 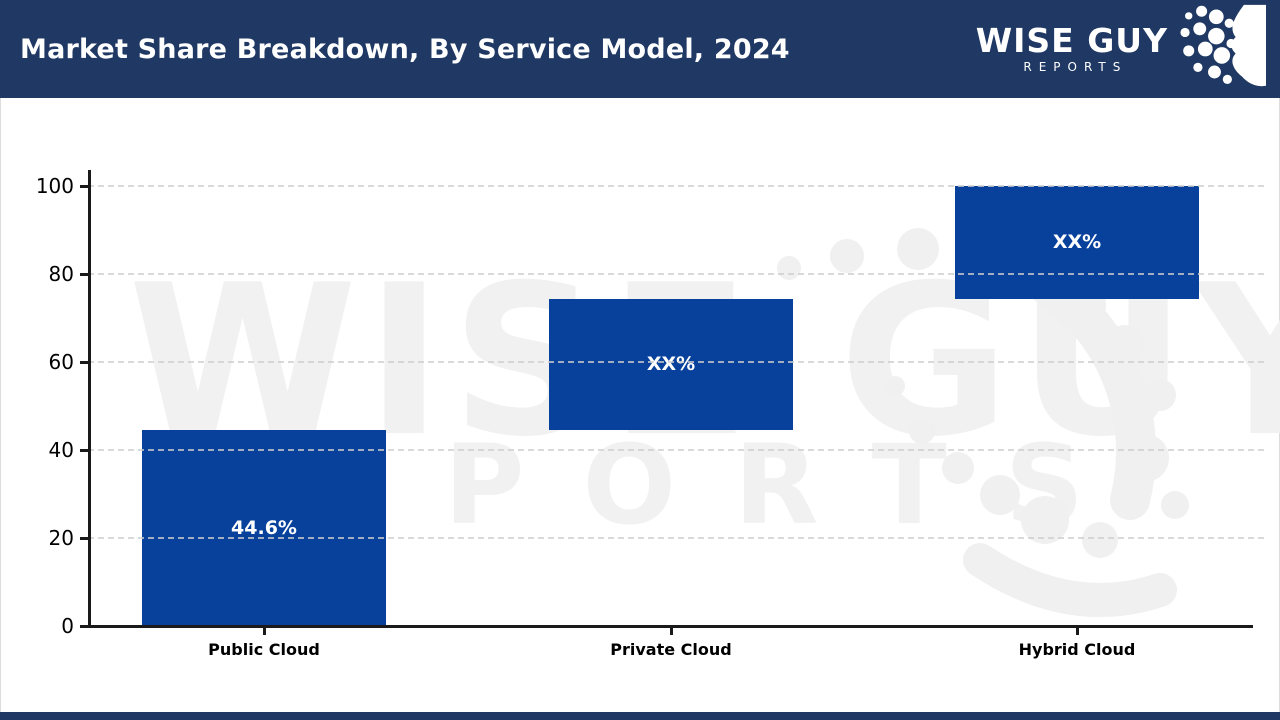 I want to click on logo-text: WISE GUY REPORTS, so click(x=1072, y=49).